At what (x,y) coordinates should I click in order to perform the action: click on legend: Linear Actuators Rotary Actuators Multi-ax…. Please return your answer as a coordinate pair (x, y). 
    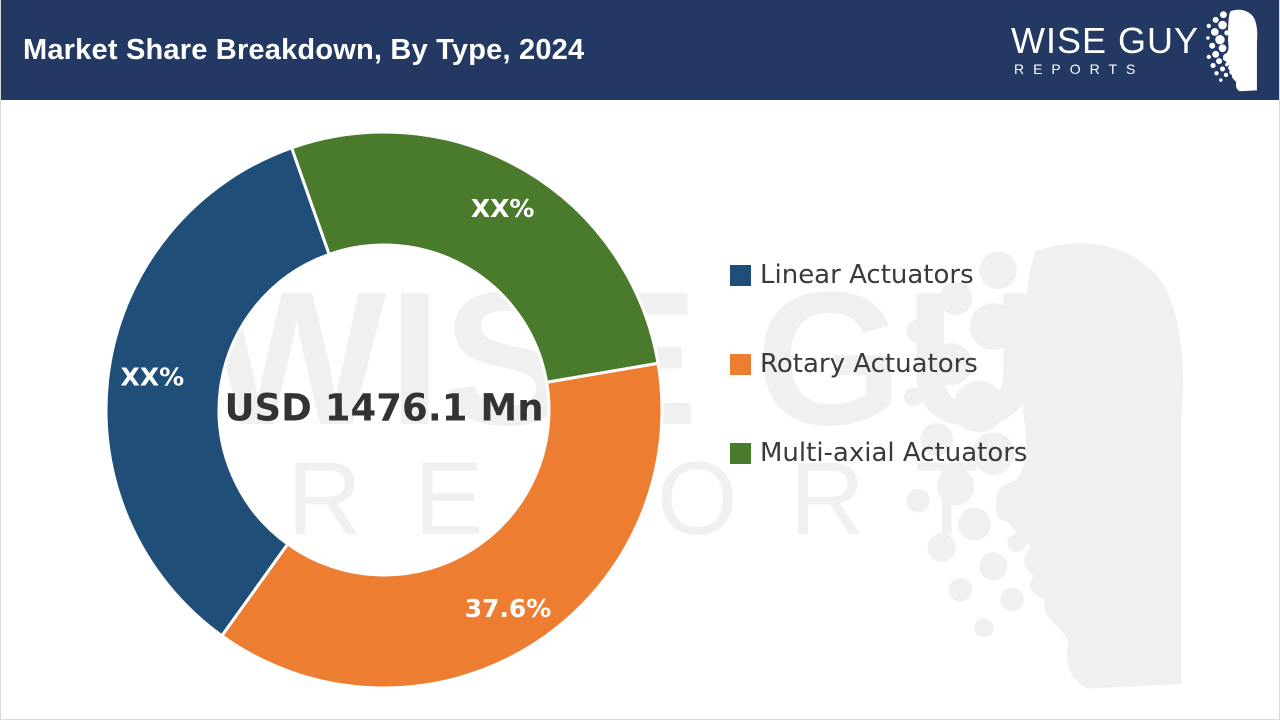
    Looking at the image, I should click on (878, 393).